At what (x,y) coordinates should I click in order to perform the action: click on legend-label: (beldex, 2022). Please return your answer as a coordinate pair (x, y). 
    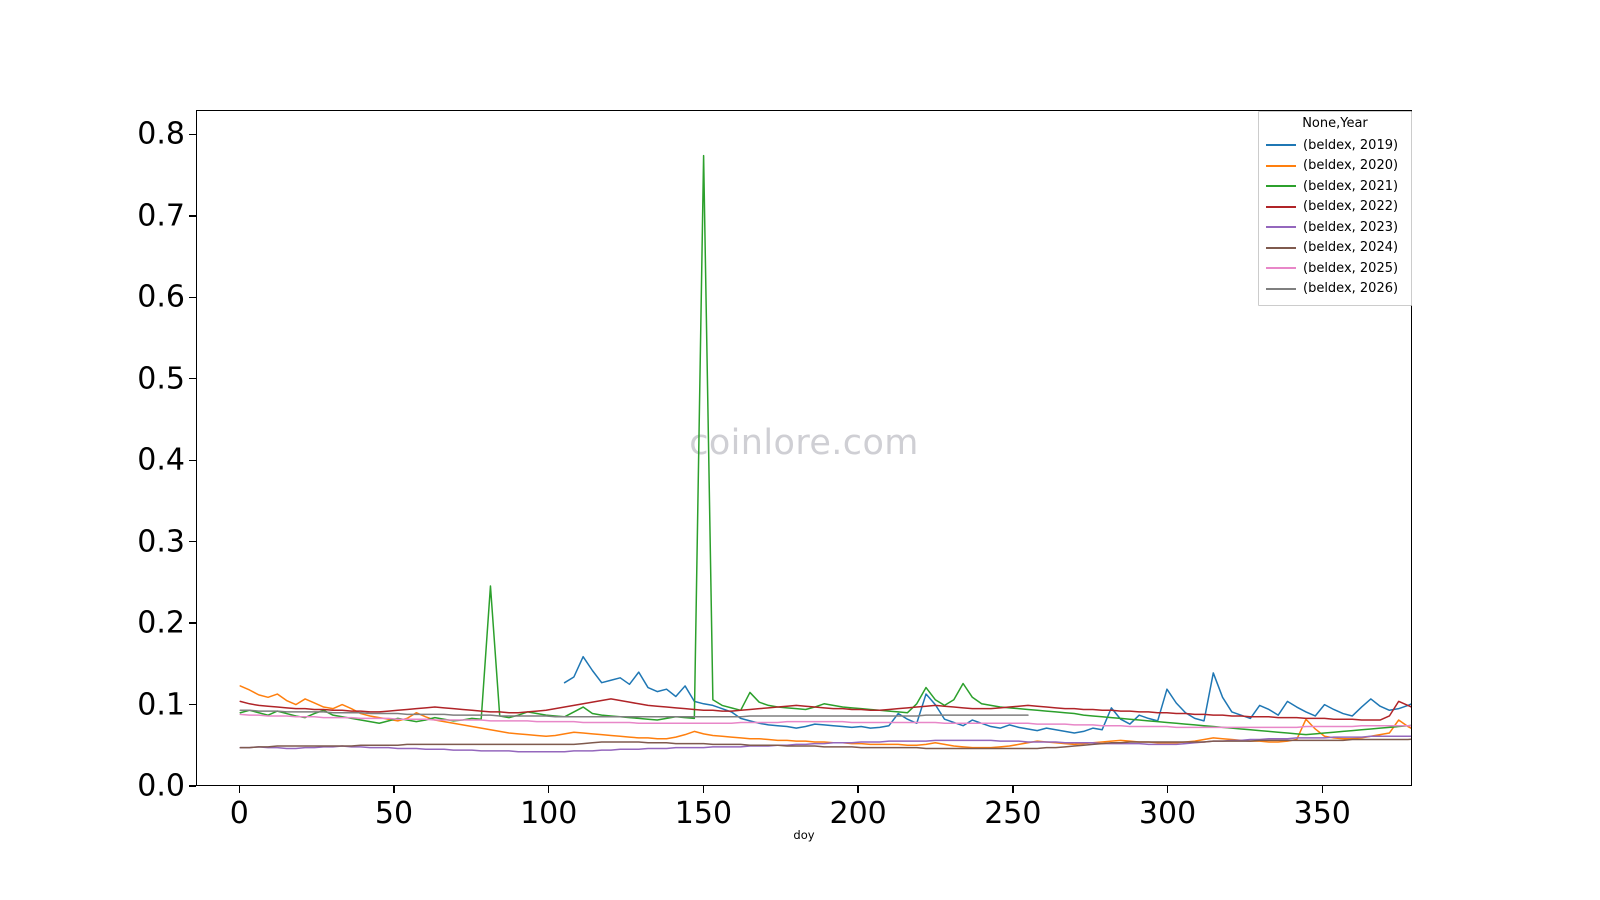
    Looking at the image, I should click on (1351, 207).